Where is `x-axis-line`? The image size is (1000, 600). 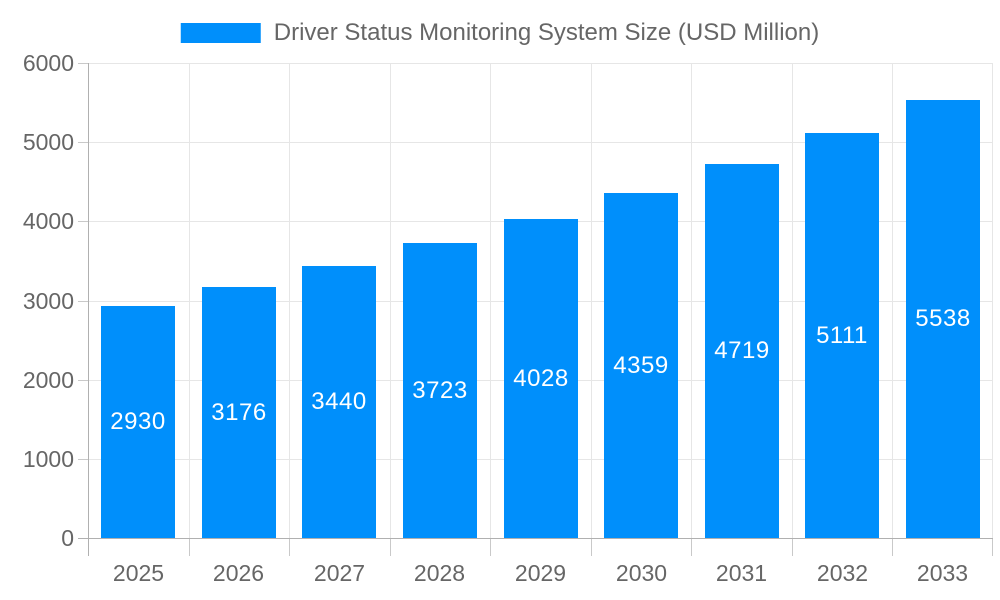
x-axis-line is located at coordinates (535, 538).